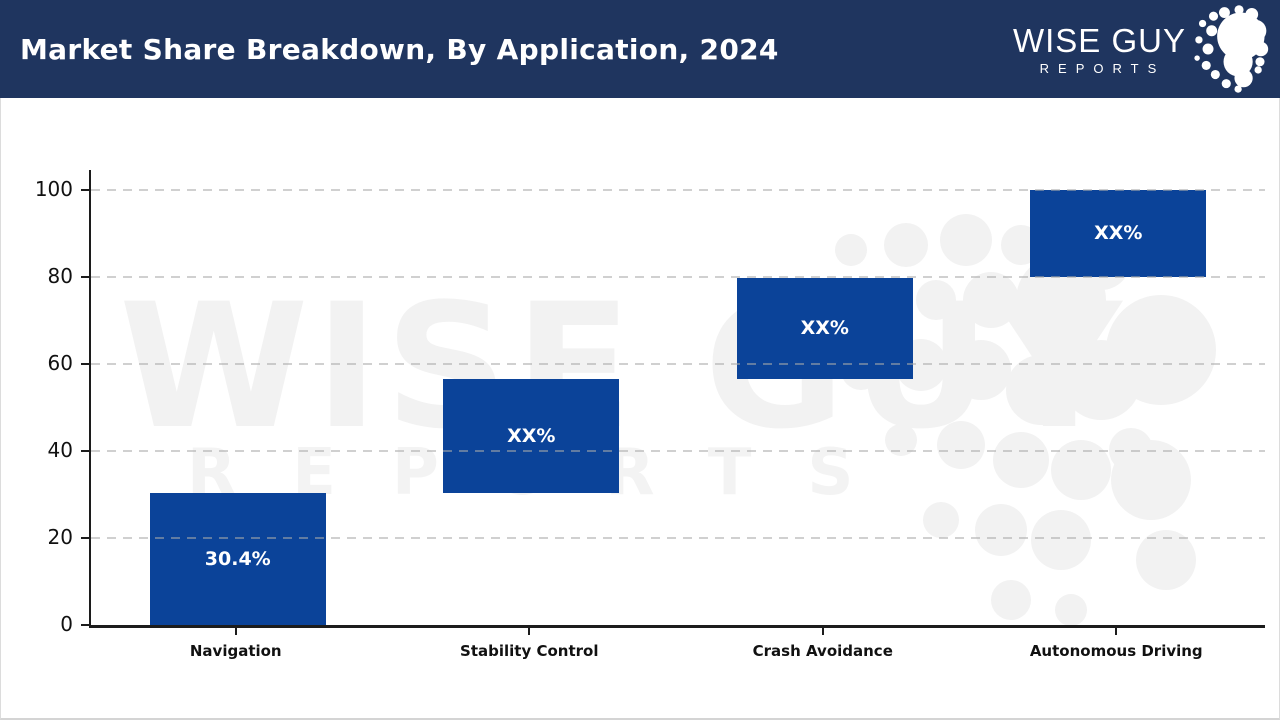 This screenshot has height=720, width=1280. What do you see at coordinates (1231, 49) in the screenshot?
I see `logo-head-icon` at bounding box center [1231, 49].